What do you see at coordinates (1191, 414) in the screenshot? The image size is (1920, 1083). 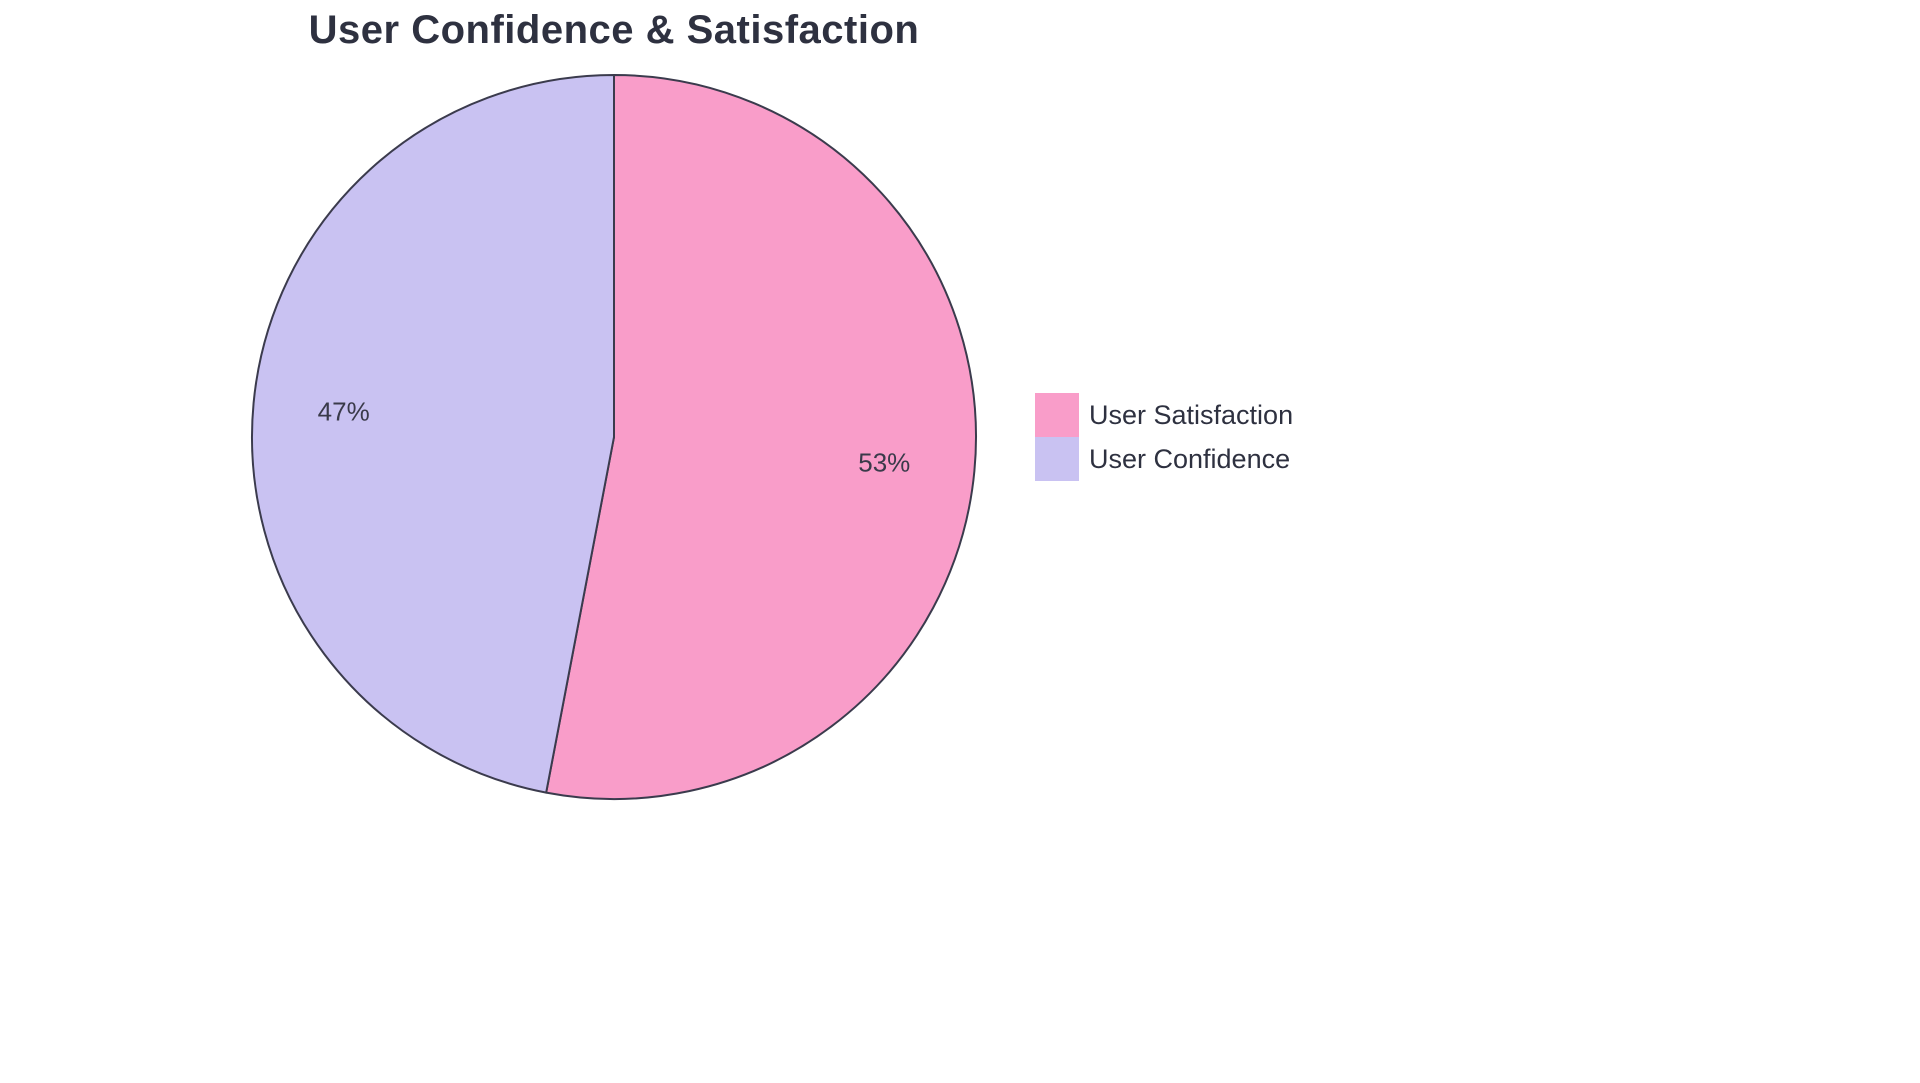 I see `legend-label-user-satisfaction: User Satisfaction` at bounding box center [1191, 414].